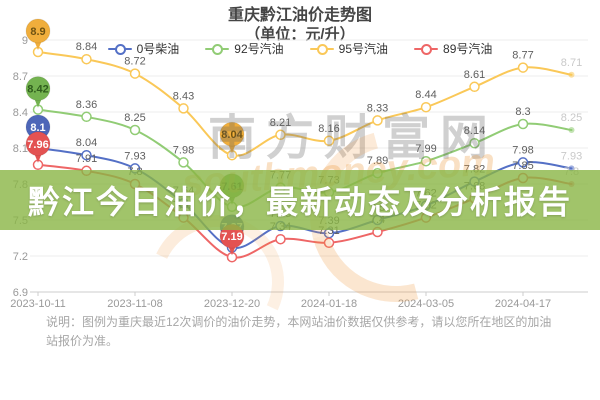 This screenshot has height=400, width=600. I want to click on value-label: 8.21, so click(280, 123).